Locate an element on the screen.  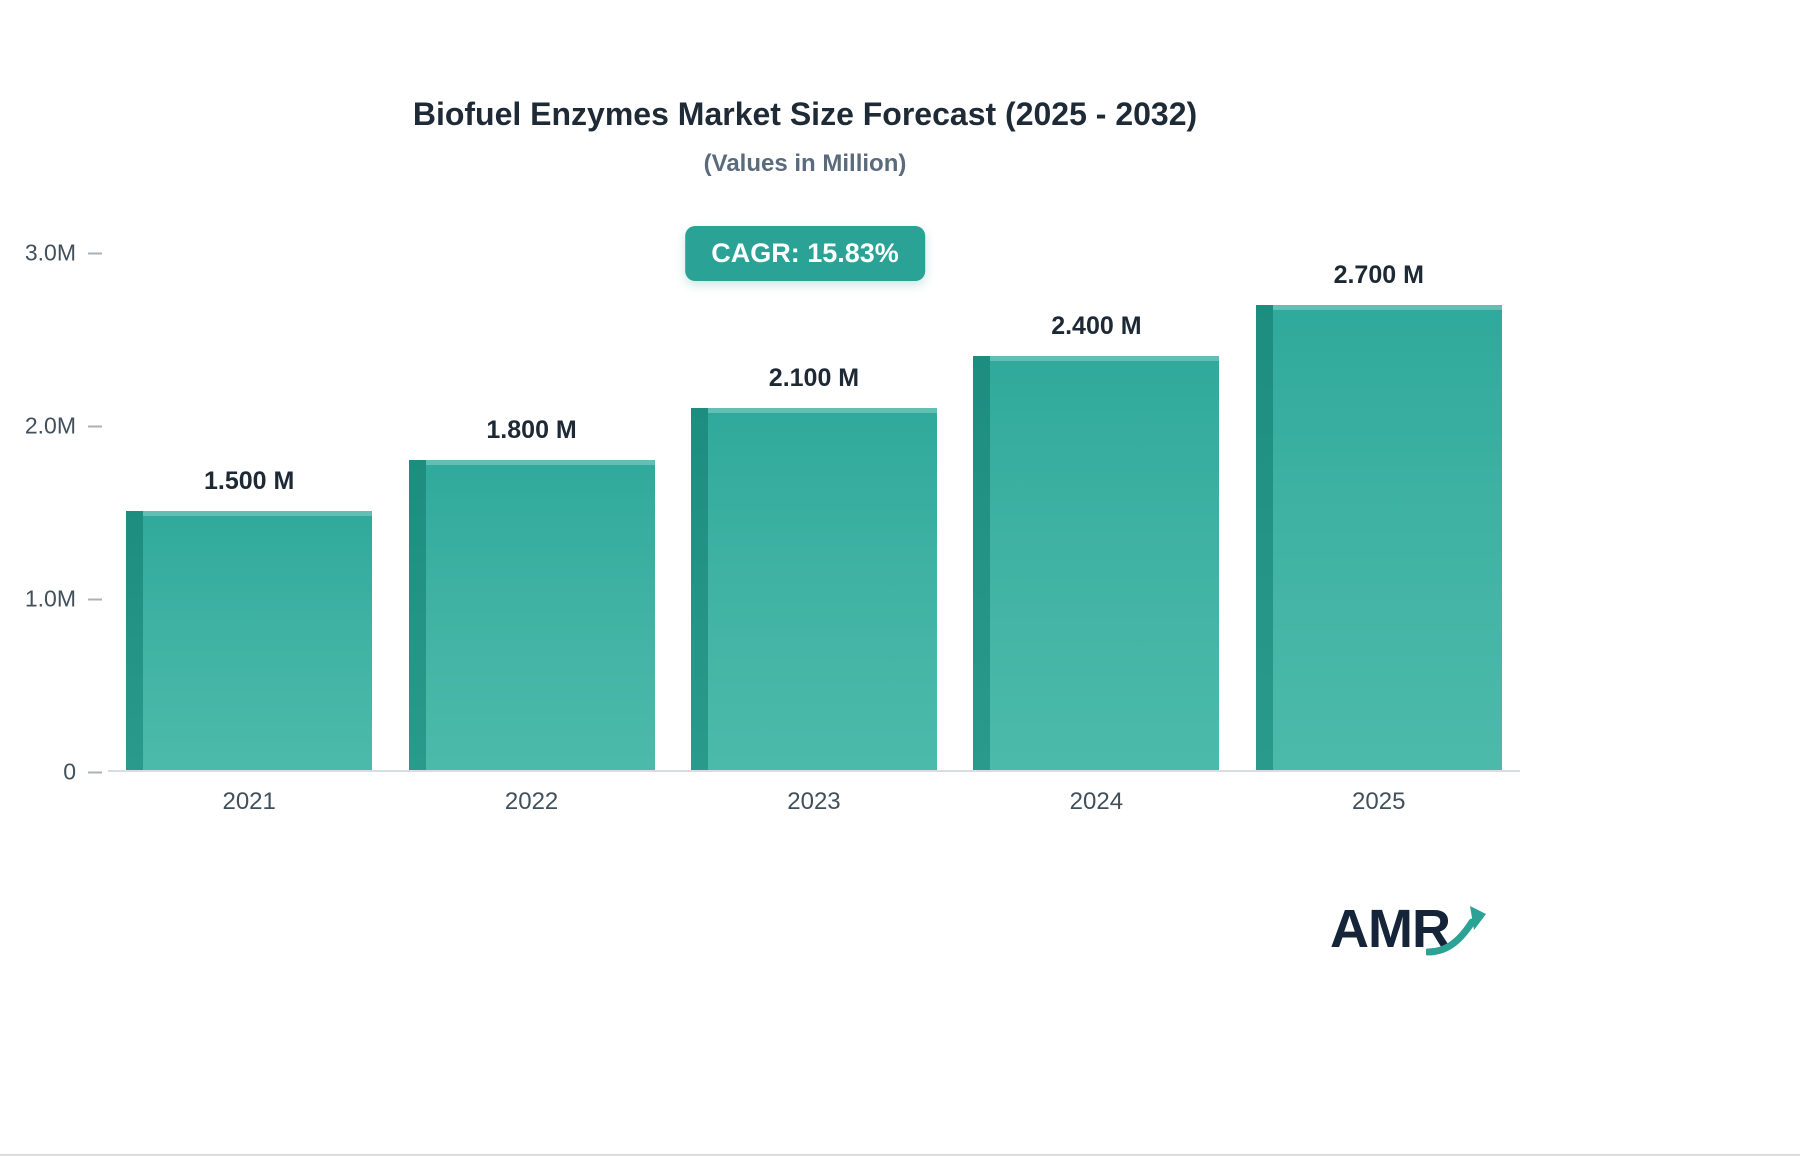
y-tick-label: 1.0M is located at coordinates (50, 598).